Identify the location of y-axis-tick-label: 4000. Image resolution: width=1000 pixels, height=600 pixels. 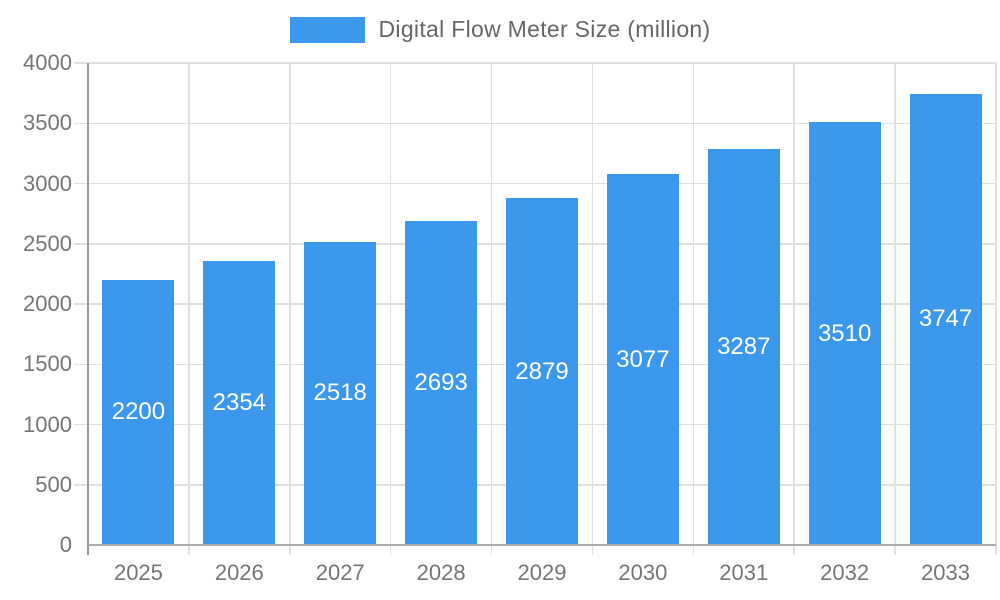
(47, 62).